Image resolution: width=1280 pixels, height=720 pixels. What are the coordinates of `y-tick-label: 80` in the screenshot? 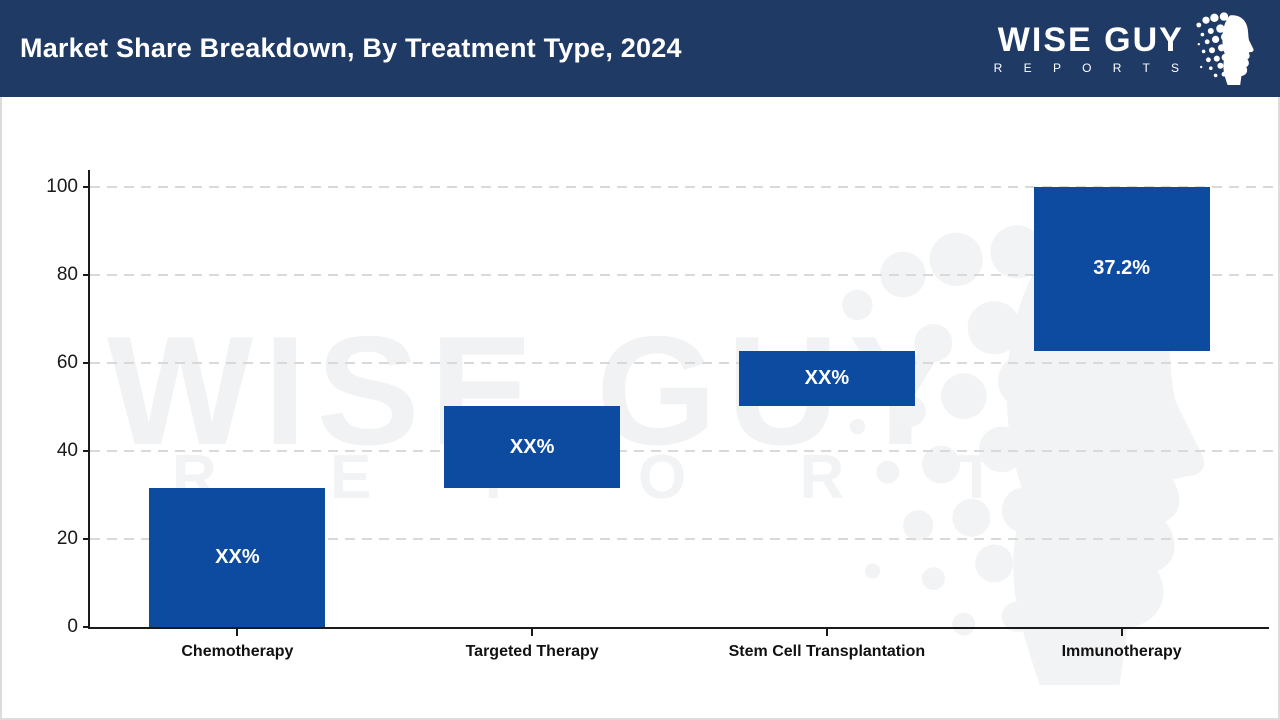 It's located at (67, 274).